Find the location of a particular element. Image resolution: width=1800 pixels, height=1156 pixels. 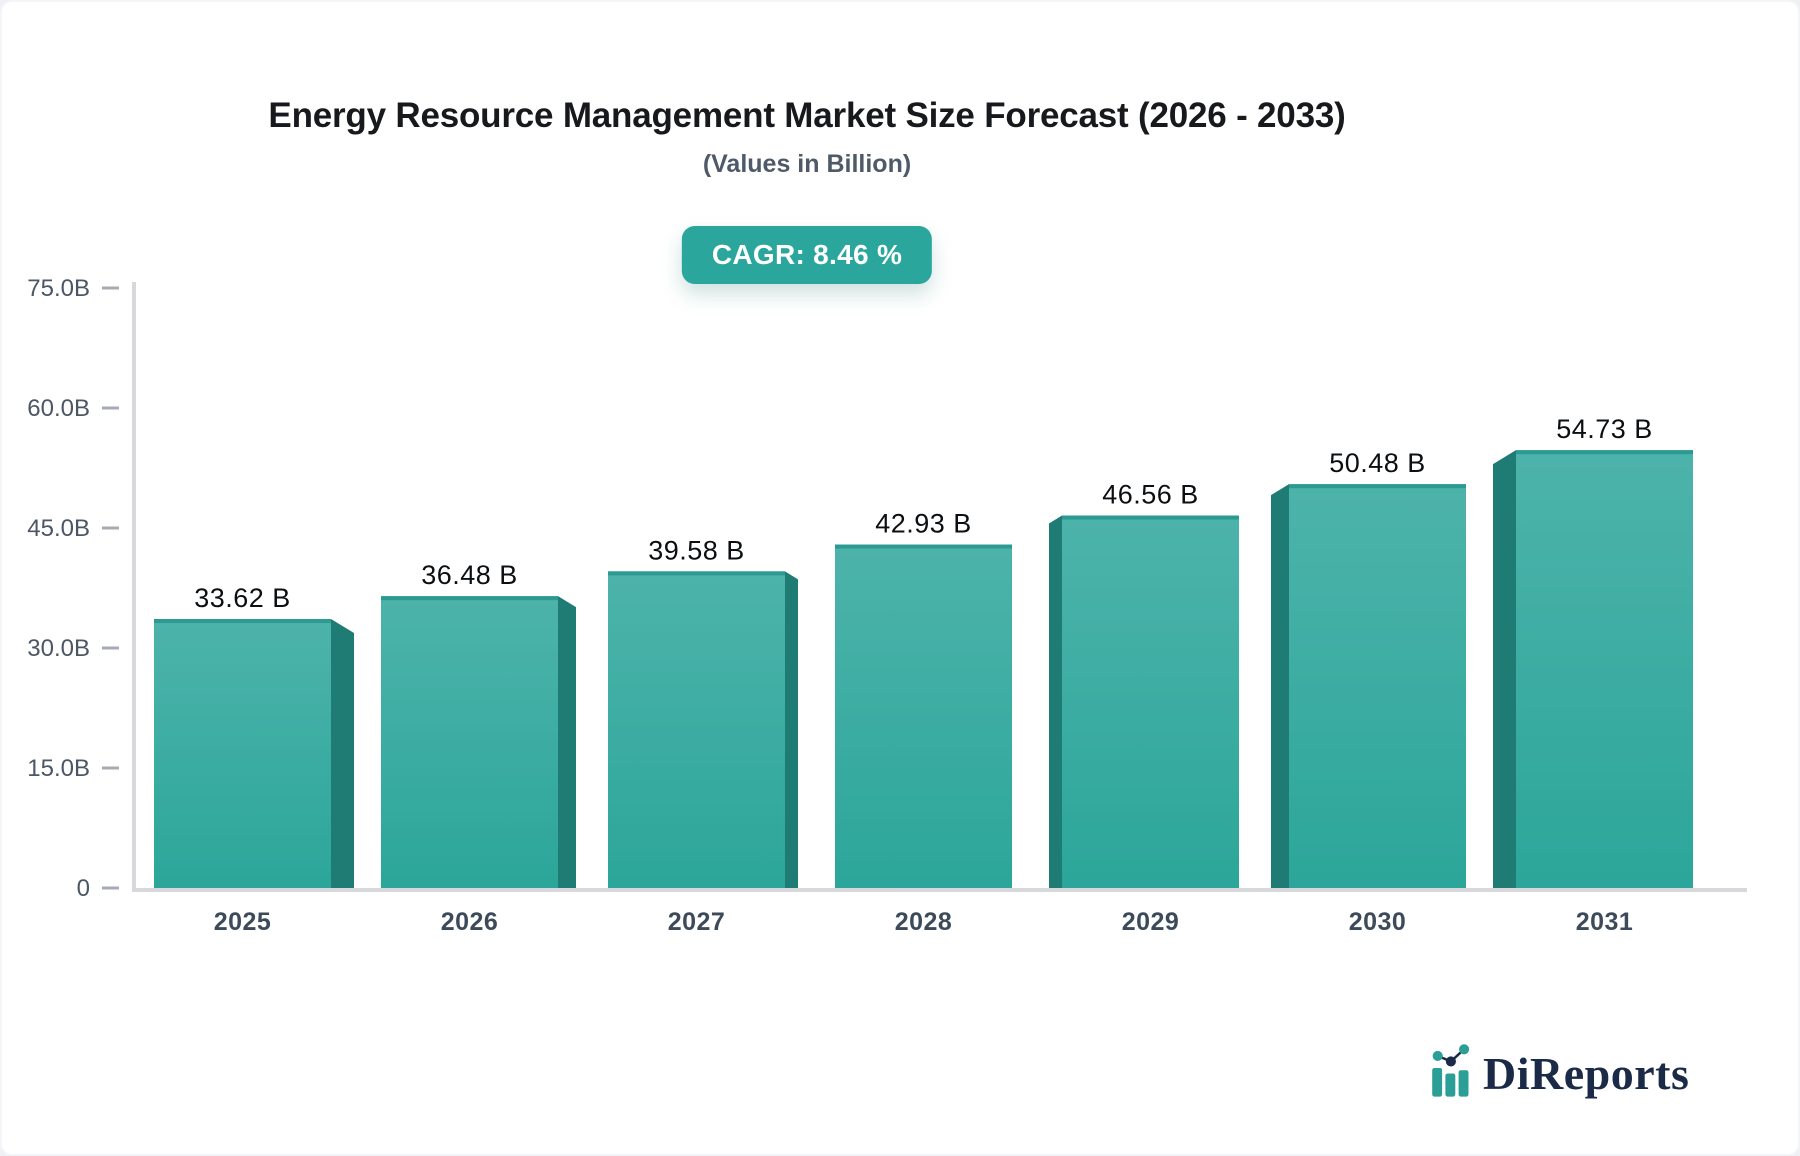

bar-side-2029 is located at coordinates (1055, 701).